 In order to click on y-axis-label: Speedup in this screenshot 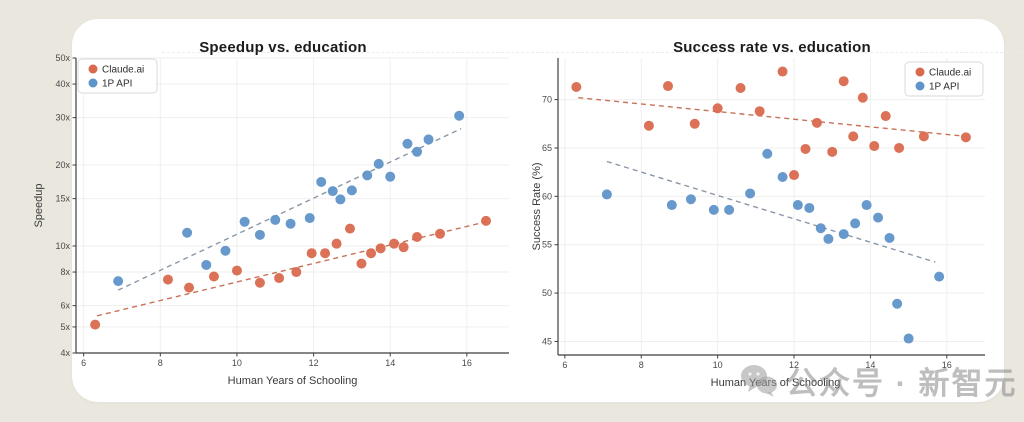, I will do `click(39, 205)`.